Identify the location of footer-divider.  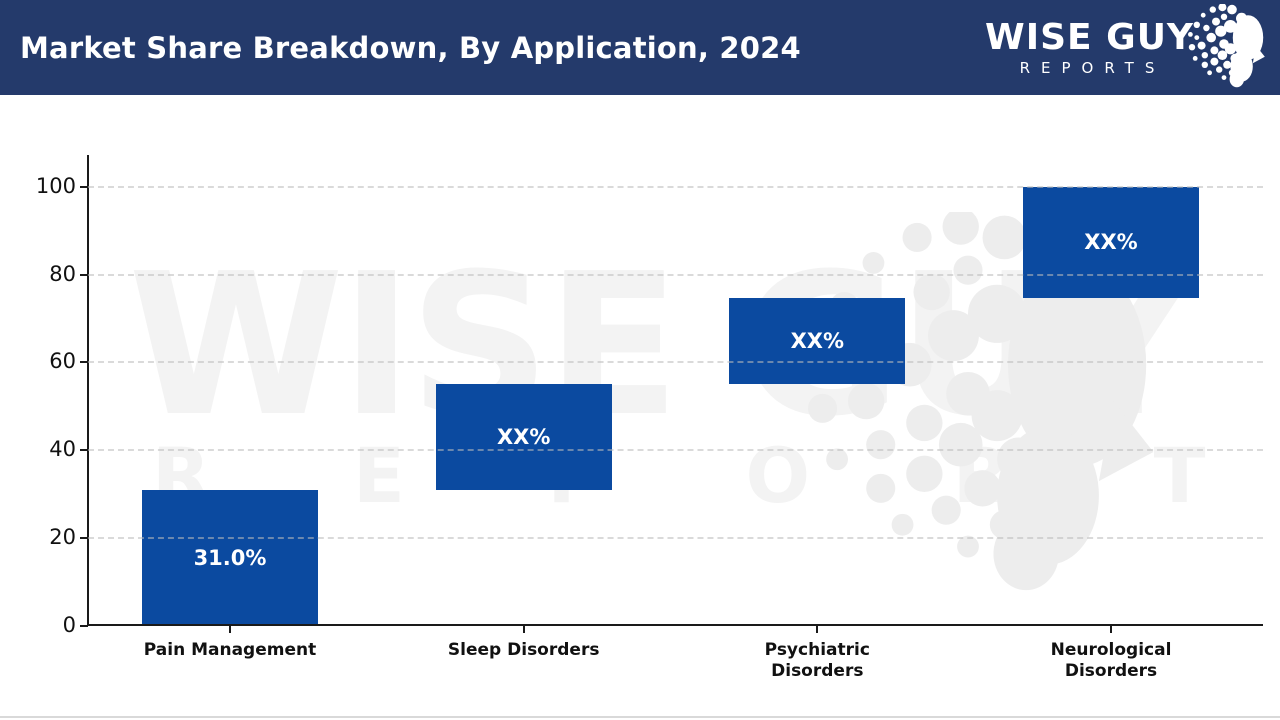
(640, 717).